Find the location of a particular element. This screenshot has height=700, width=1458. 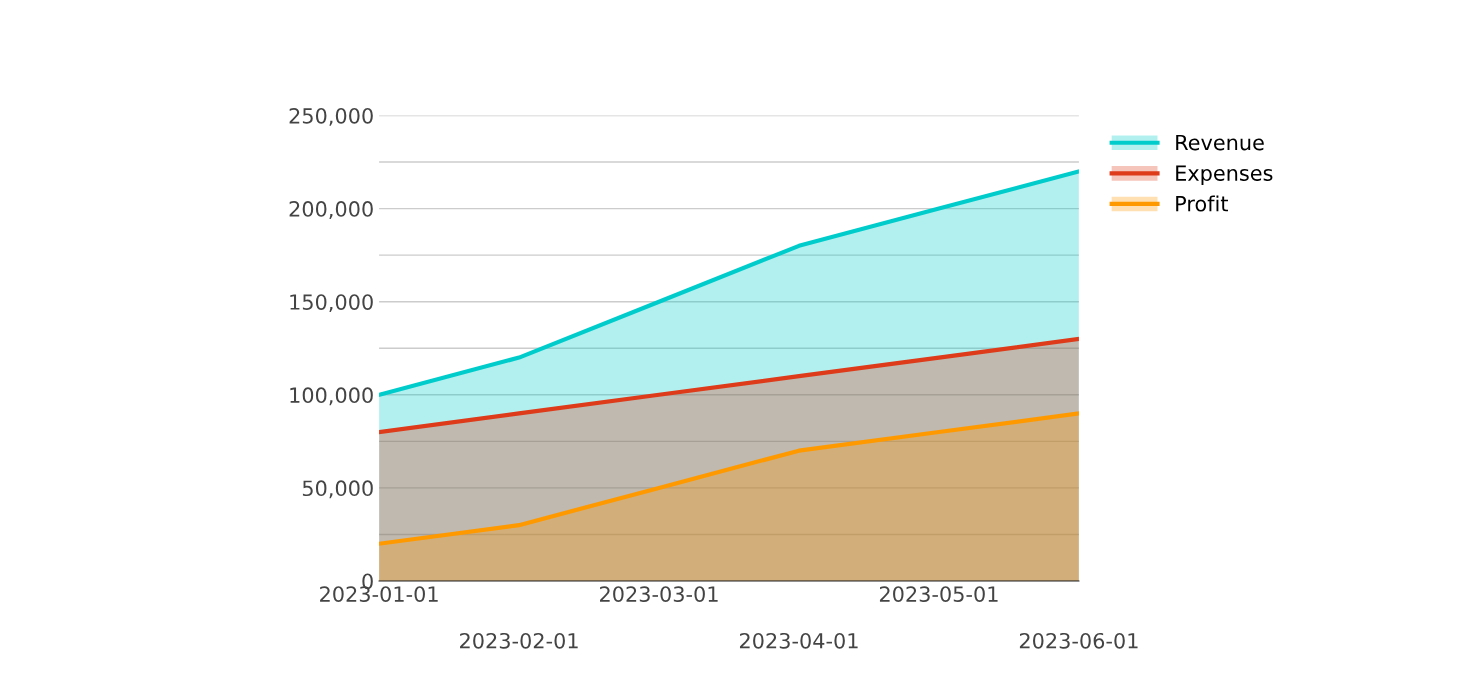

y-tick-label: 250,000 is located at coordinates (331, 116).